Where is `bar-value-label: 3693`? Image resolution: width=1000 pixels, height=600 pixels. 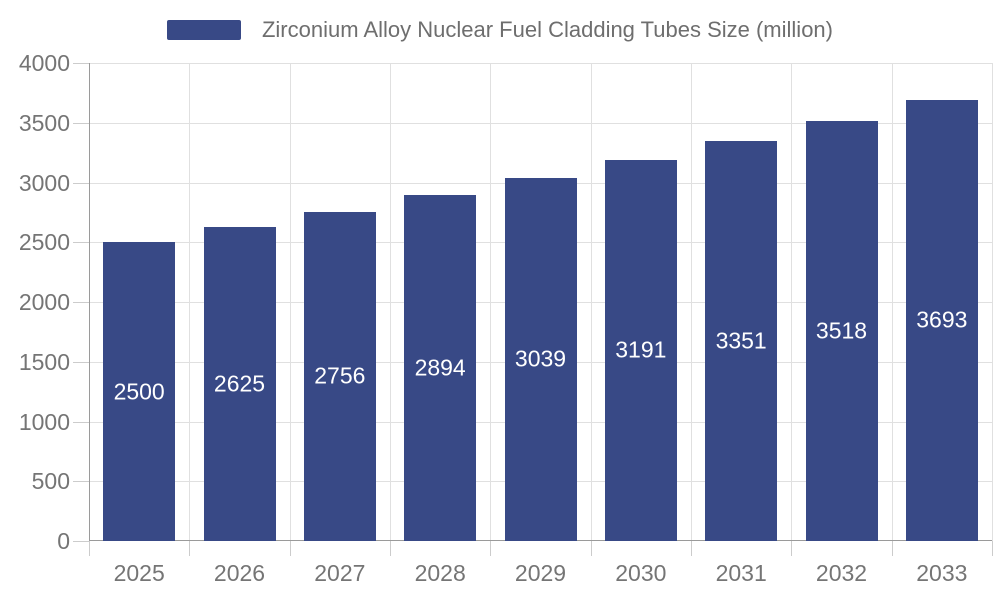 bar-value-label: 3693 is located at coordinates (942, 319).